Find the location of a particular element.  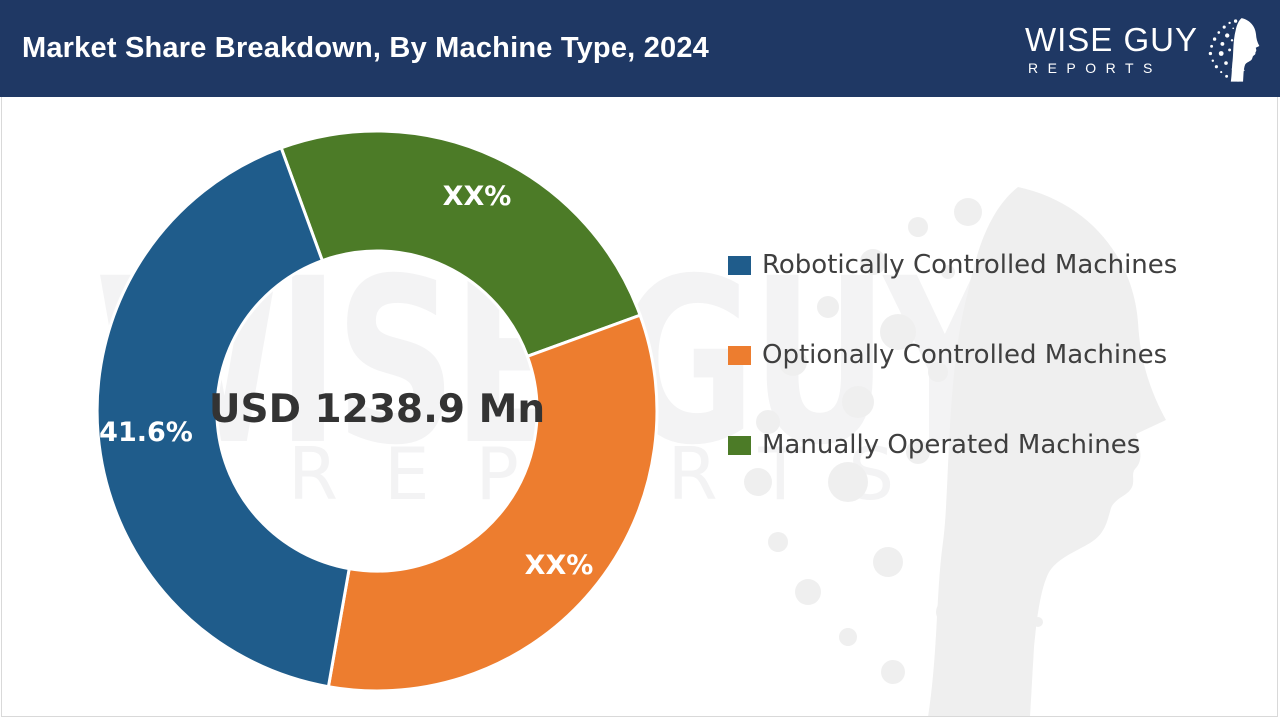

donut-segment-manually-operated is located at coordinates (461, 244).